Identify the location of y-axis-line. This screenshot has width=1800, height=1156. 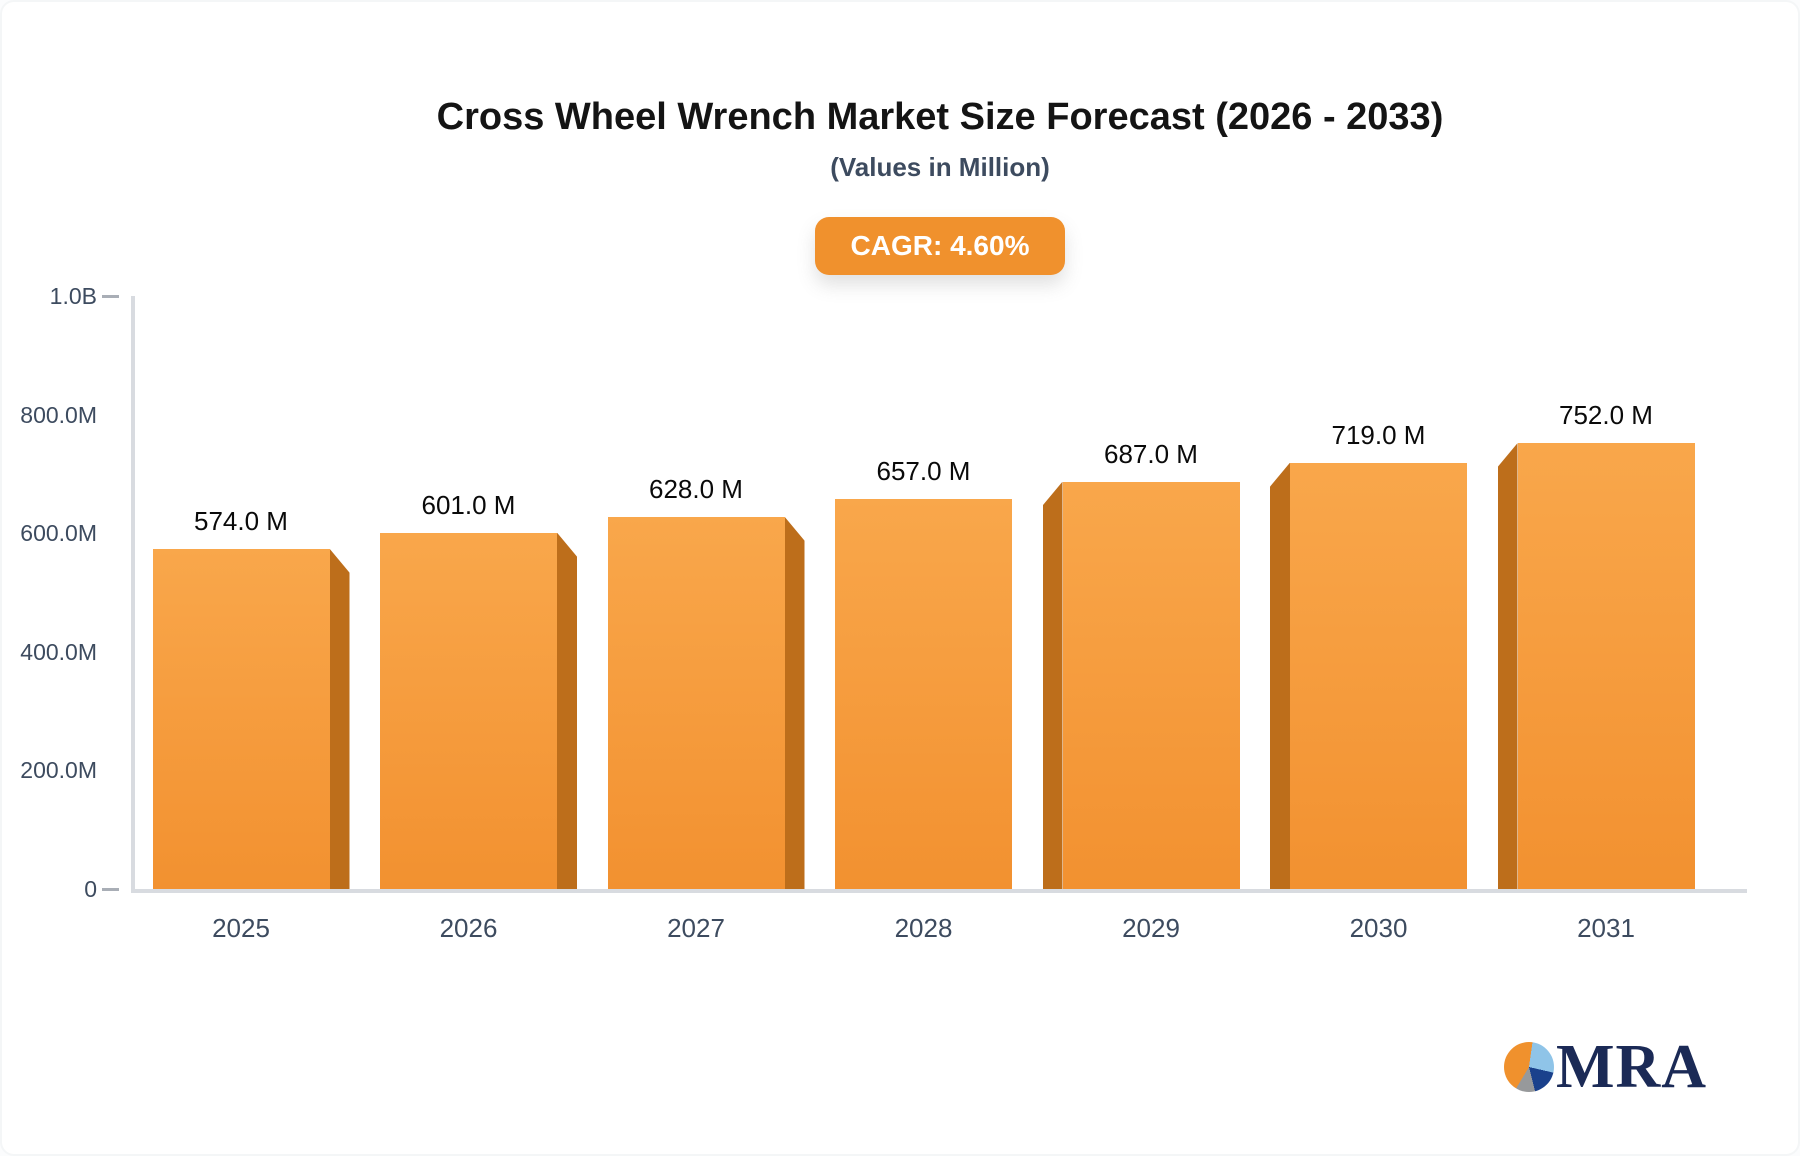
(133, 592).